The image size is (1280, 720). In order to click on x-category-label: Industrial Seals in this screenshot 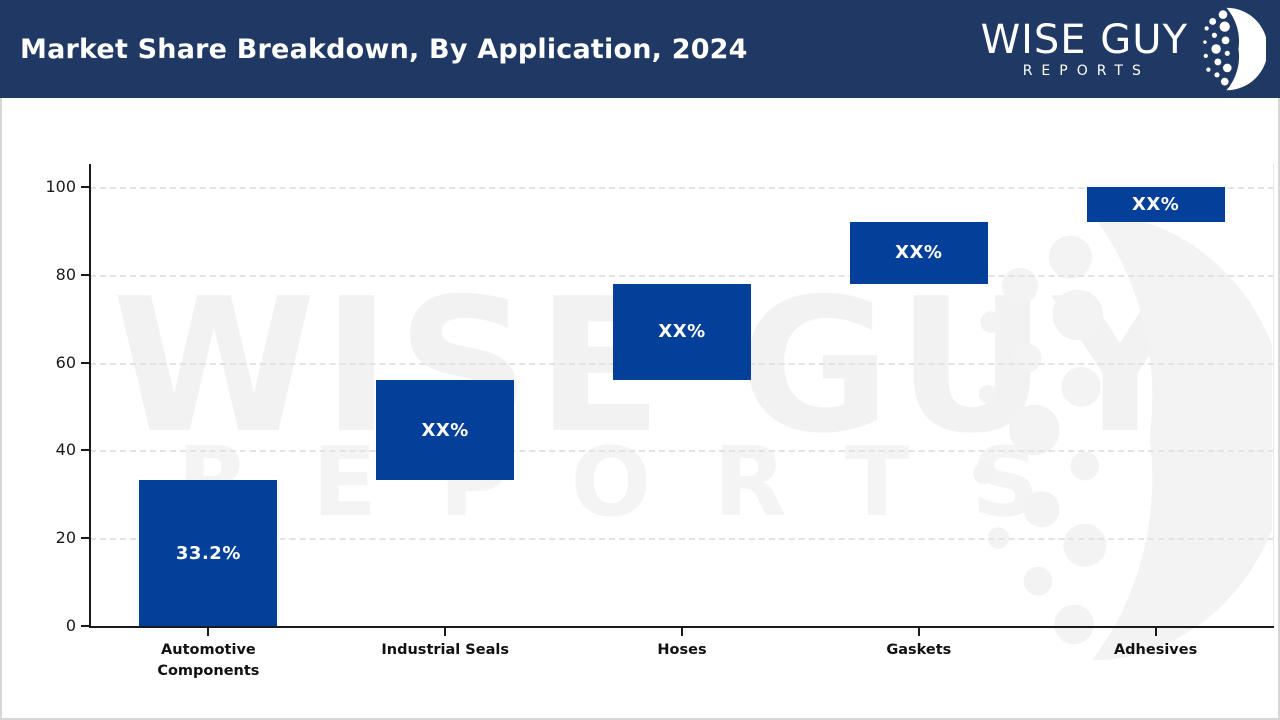, I will do `click(445, 650)`.